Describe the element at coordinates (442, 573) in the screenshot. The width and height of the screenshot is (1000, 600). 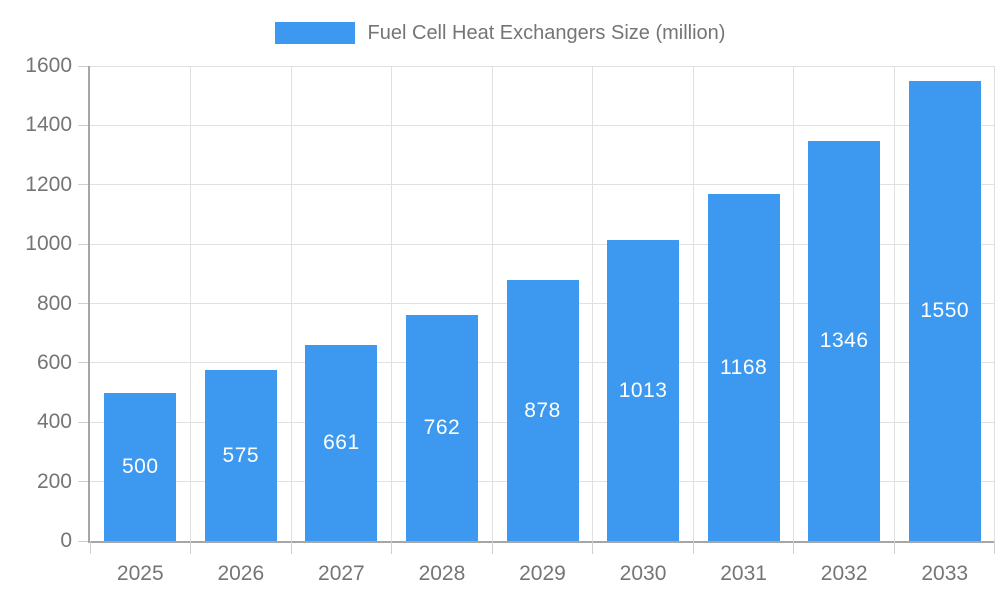
I see `x-axis-tick-label: 2028` at that location.